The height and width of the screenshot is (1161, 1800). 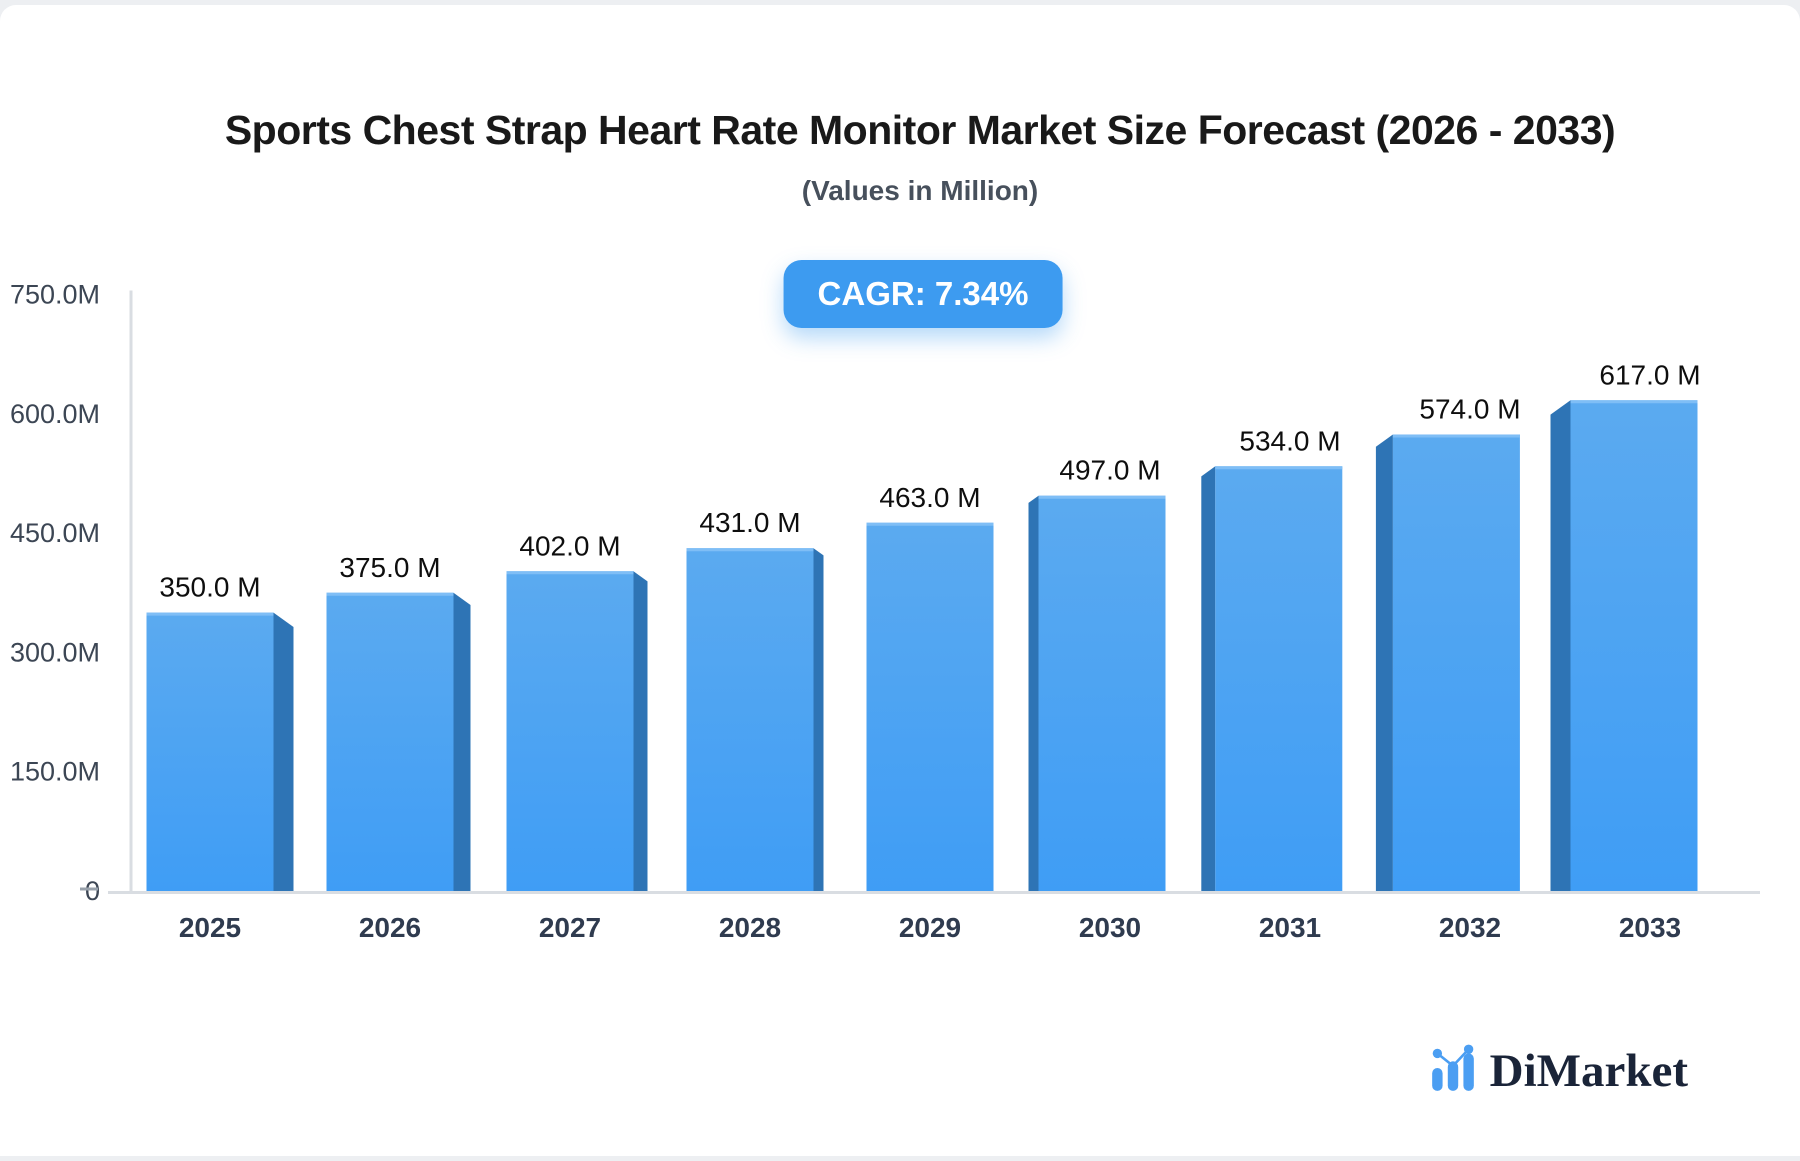 I want to click on bar-side-2026, so click(x=462, y=741).